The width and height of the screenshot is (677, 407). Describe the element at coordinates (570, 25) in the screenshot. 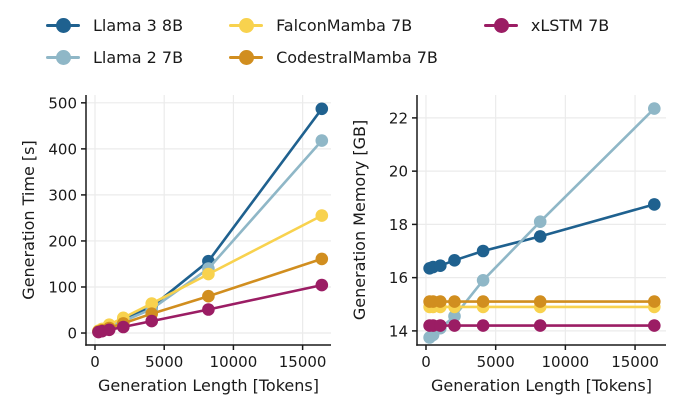

I see `legend-label: xLSTM 7B` at that location.